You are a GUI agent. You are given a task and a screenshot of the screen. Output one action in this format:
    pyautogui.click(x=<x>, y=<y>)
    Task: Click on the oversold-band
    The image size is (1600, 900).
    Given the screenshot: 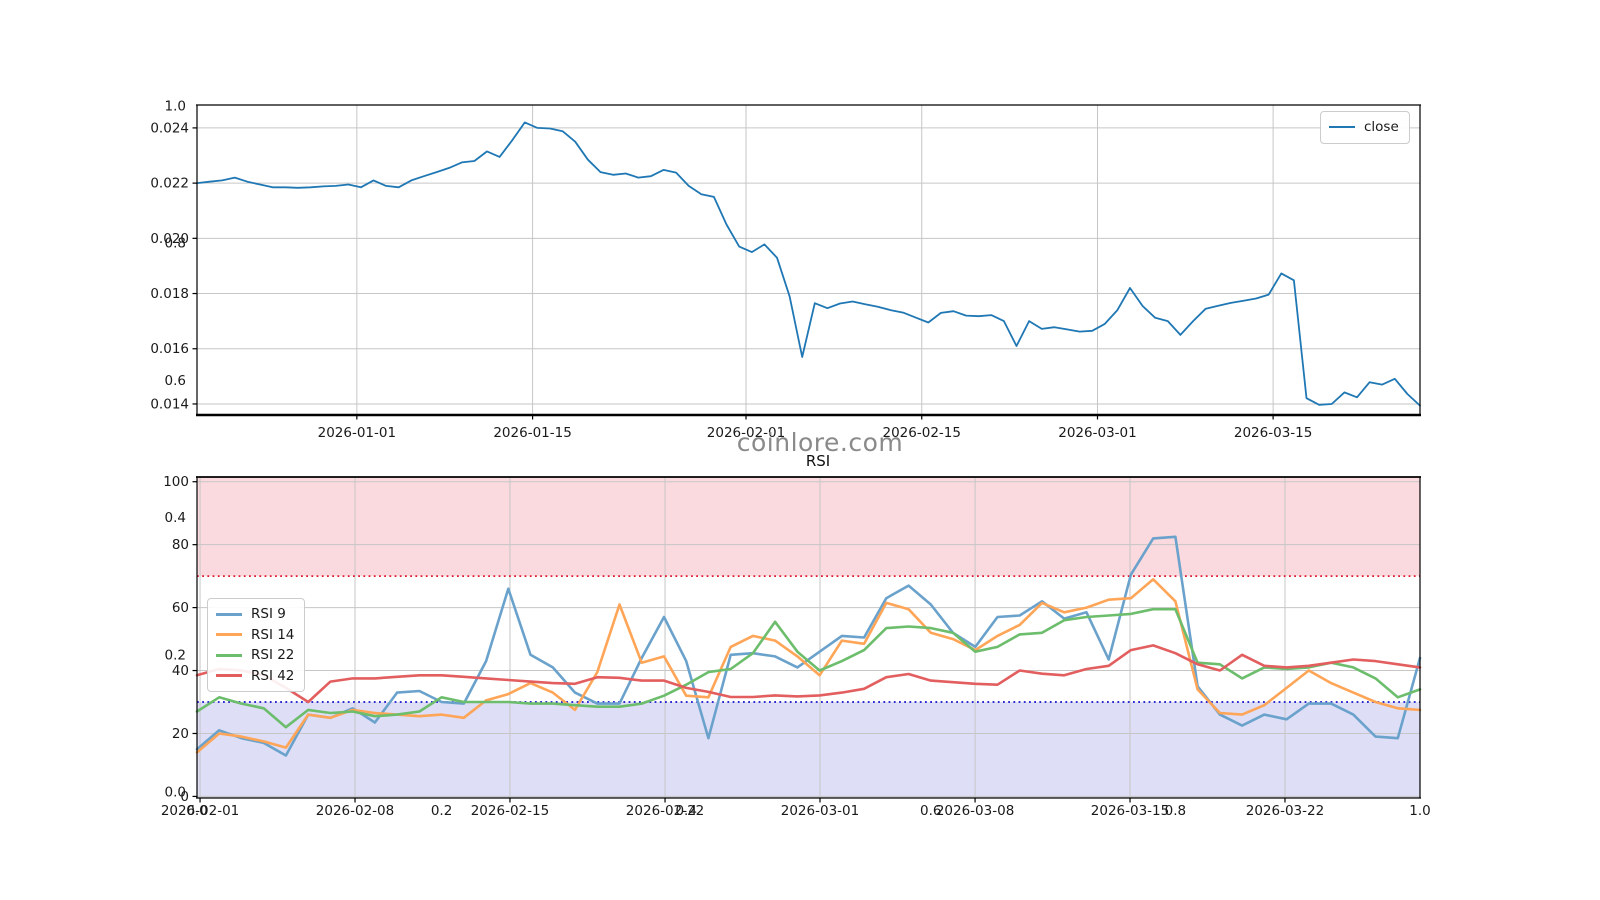 What is the action you would take?
    pyautogui.click(x=808, y=750)
    